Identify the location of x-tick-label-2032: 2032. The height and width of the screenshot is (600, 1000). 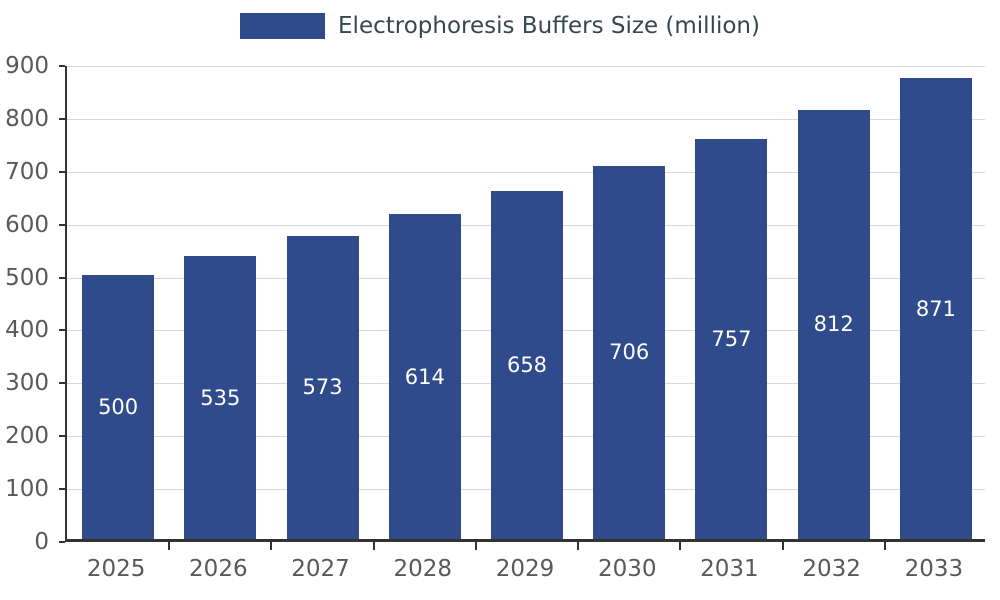
(831, 569).